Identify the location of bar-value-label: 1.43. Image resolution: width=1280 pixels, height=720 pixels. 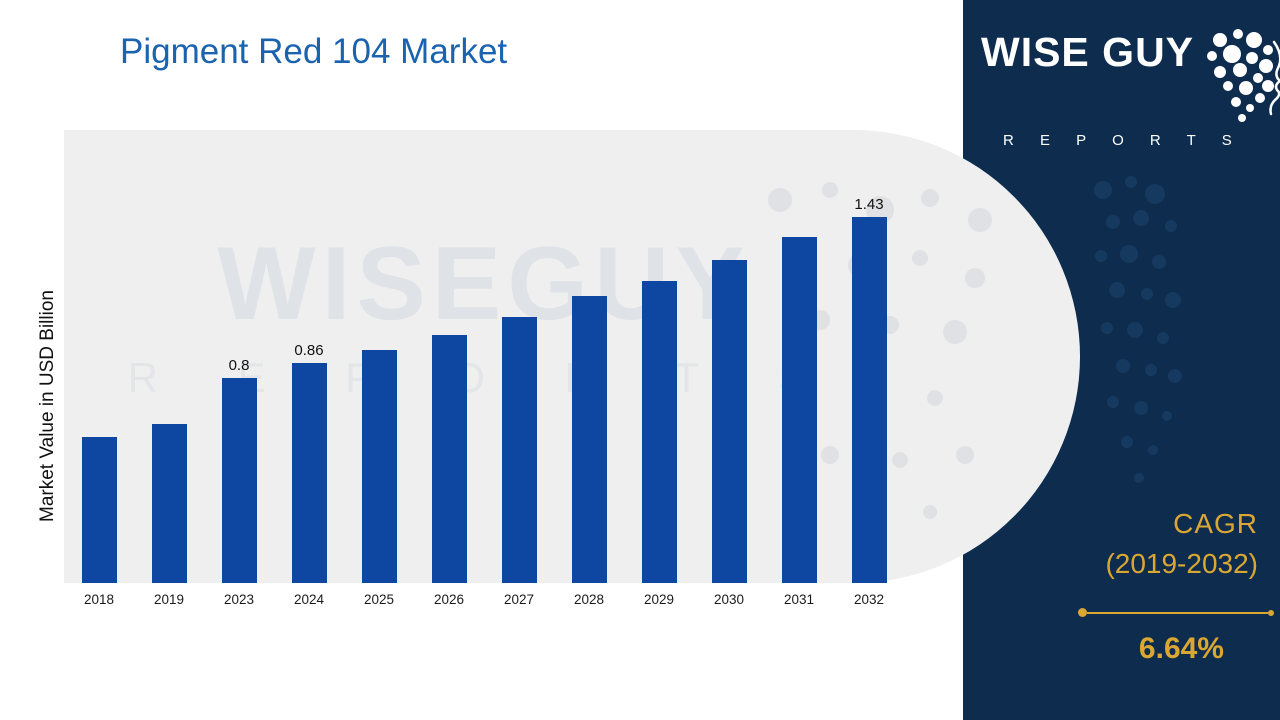
(869, 204).